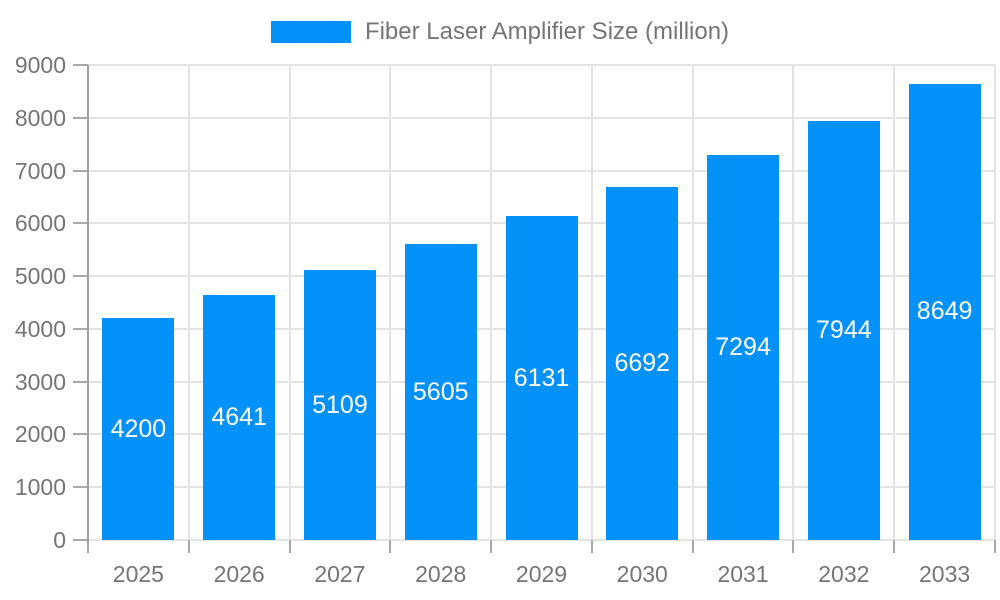  Describe the element at coordinates (40, 434) in the screenshot. I see `y-tick-label: 2000` at that location.